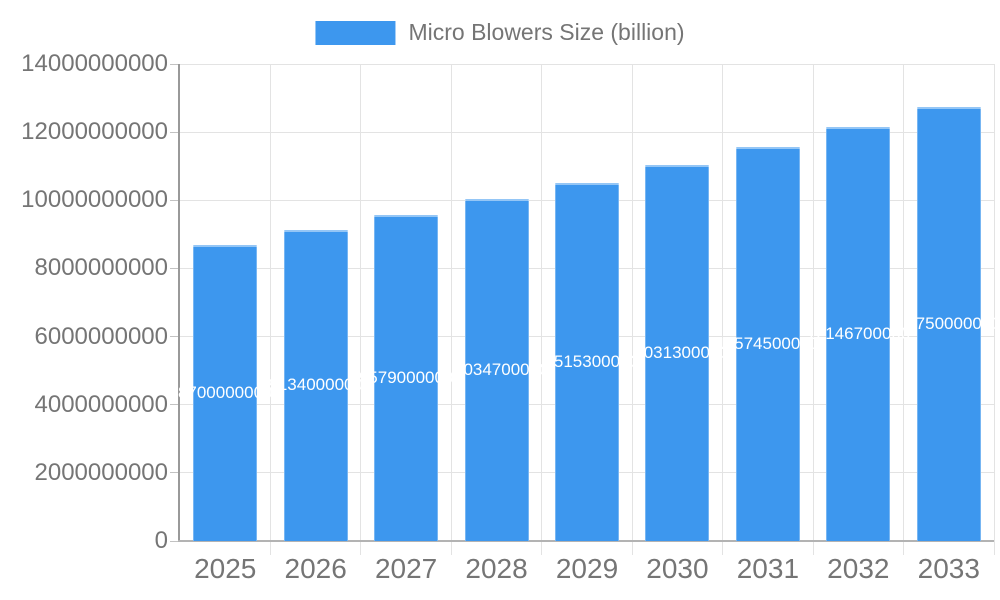 The width and height of the screenshot is (1000, 600). Describe the element at coordinates (546, 32) in the screenshot. I see `legend-label: Micro Blowers Size (billion)` at that location.